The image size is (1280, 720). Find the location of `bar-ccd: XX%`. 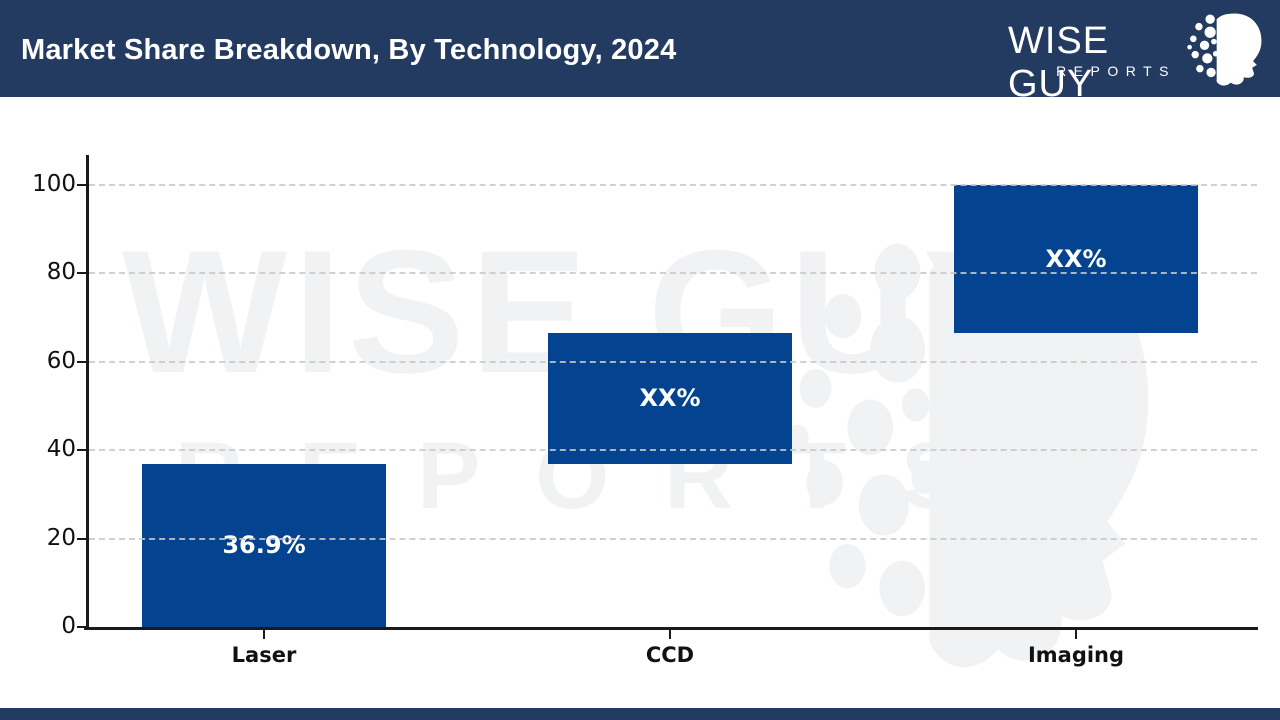

bar-ccd: XX% is located at coordinates (670, 398).